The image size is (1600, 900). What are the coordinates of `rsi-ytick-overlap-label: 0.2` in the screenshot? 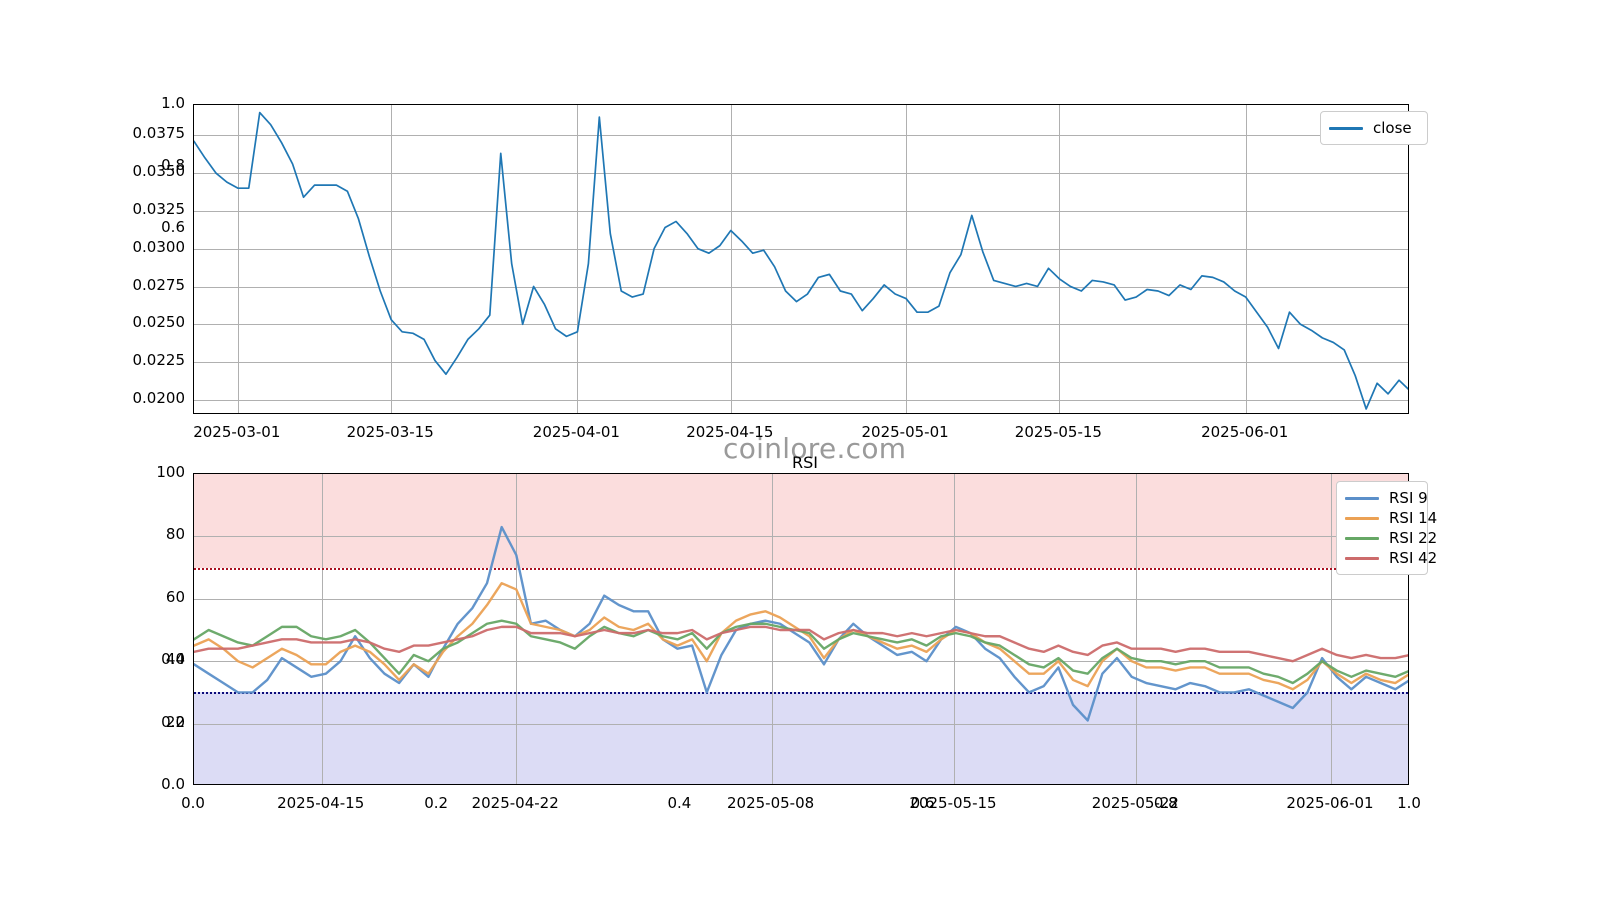 It's located at (173, 721).